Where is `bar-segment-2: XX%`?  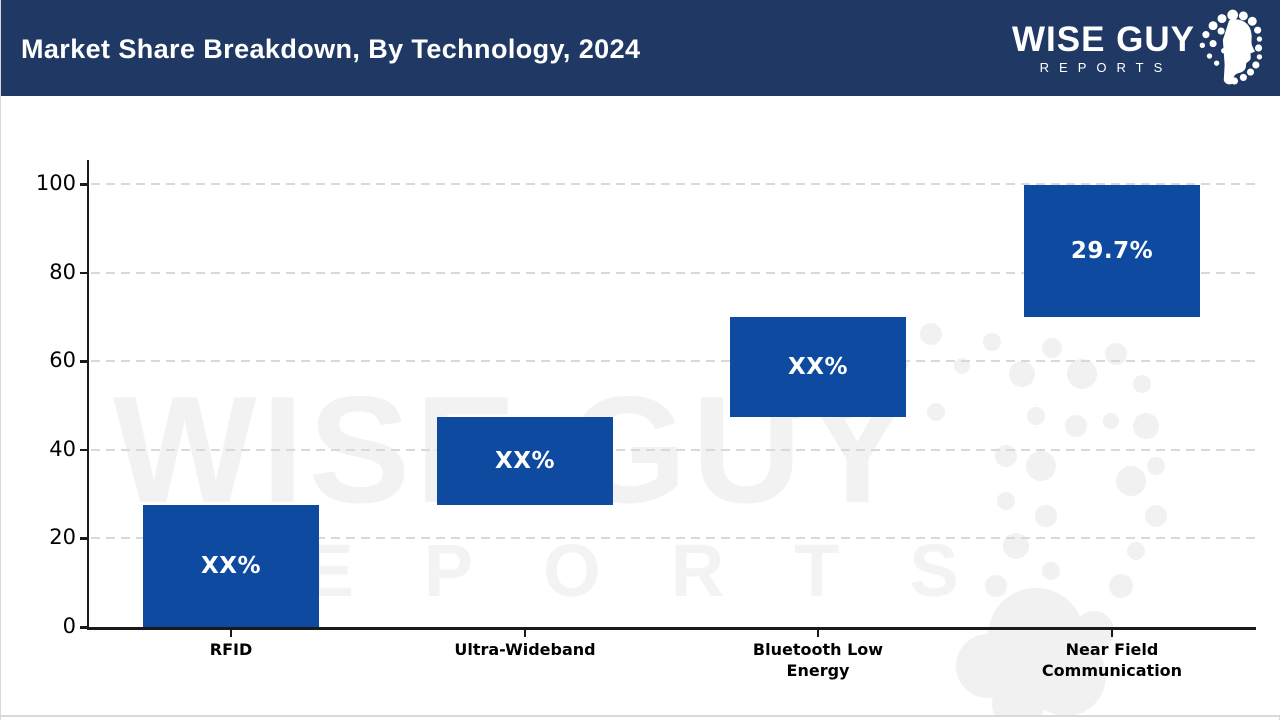
bar-segment-2: XX% is located at coordinates (525, 461).